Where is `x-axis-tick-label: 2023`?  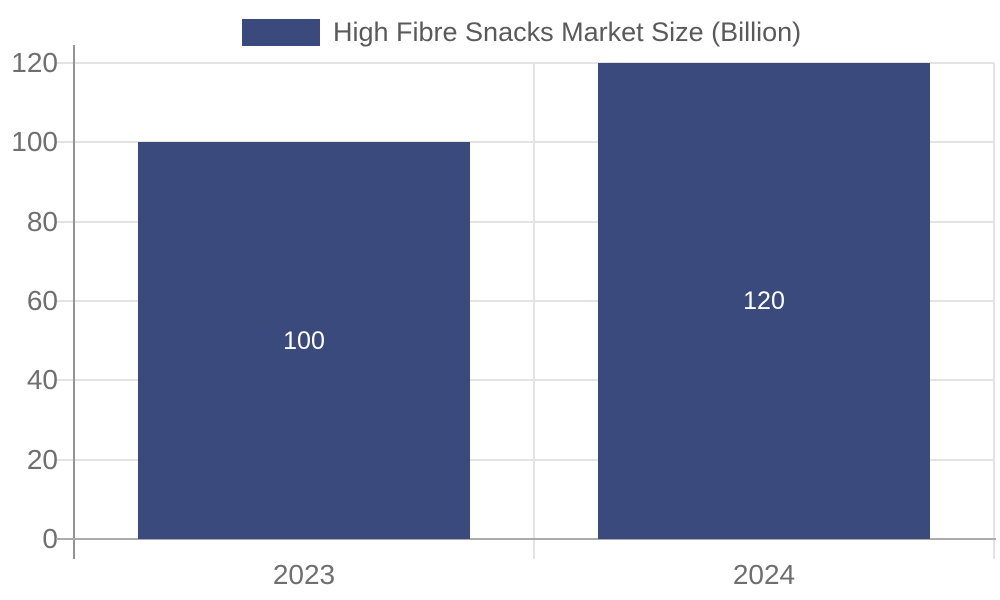 x-axis-tick-label: 2023 is located at coordinates (304, 574).